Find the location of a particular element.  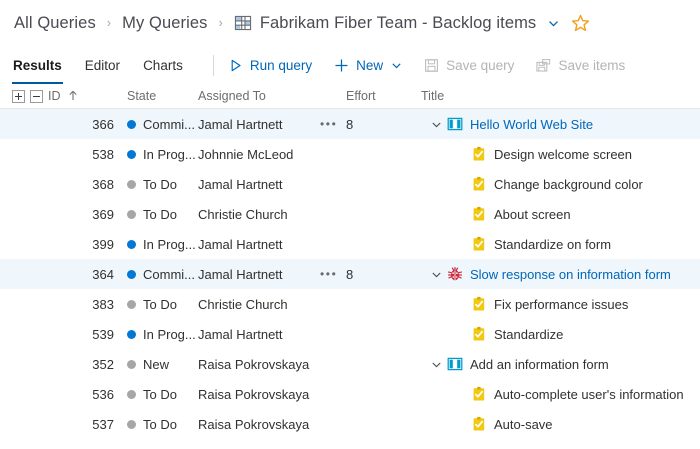

cell-title: Fix performance issues is located at coordinates (560, 304).